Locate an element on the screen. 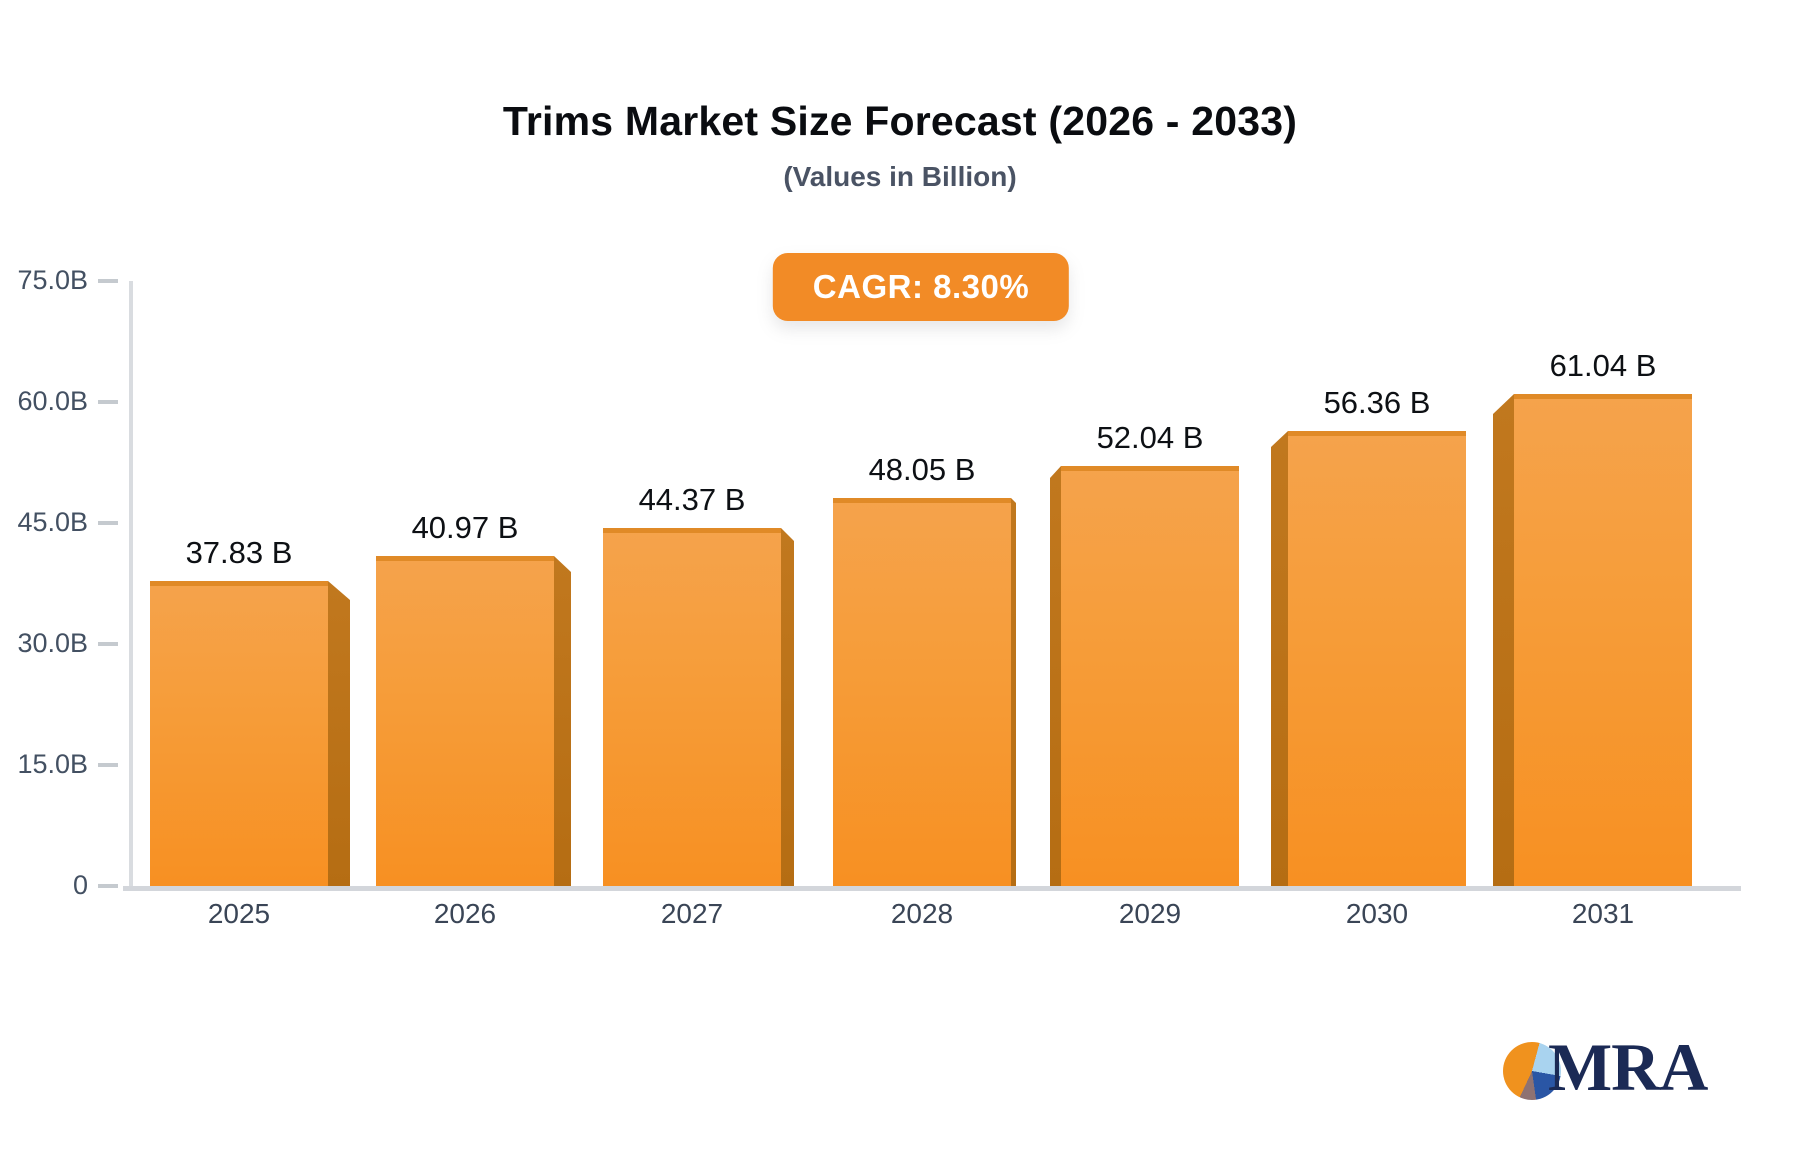 This screenshot has width=1800, height=1156. logo: MRA is located at coordinates (1618, 1069).